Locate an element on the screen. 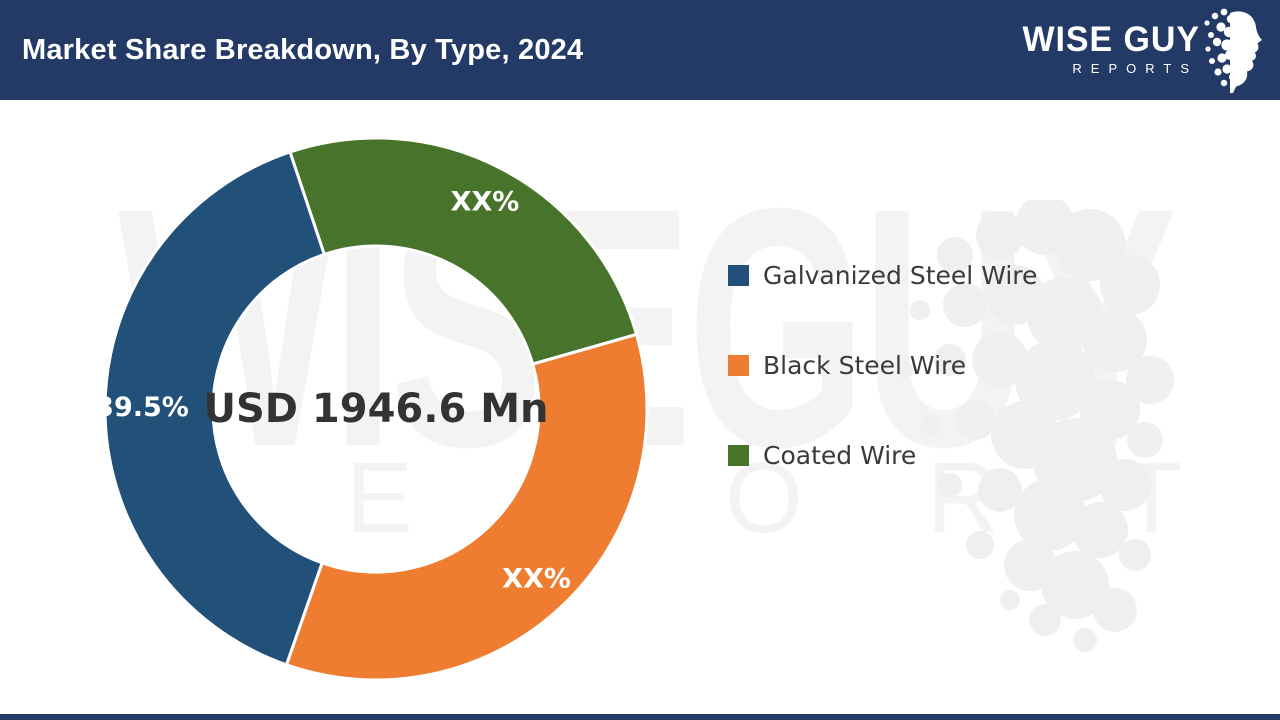 This screenshot has width=1280, height=720. donut-slice-black-steel-wire is located at coordinates (466, 507).